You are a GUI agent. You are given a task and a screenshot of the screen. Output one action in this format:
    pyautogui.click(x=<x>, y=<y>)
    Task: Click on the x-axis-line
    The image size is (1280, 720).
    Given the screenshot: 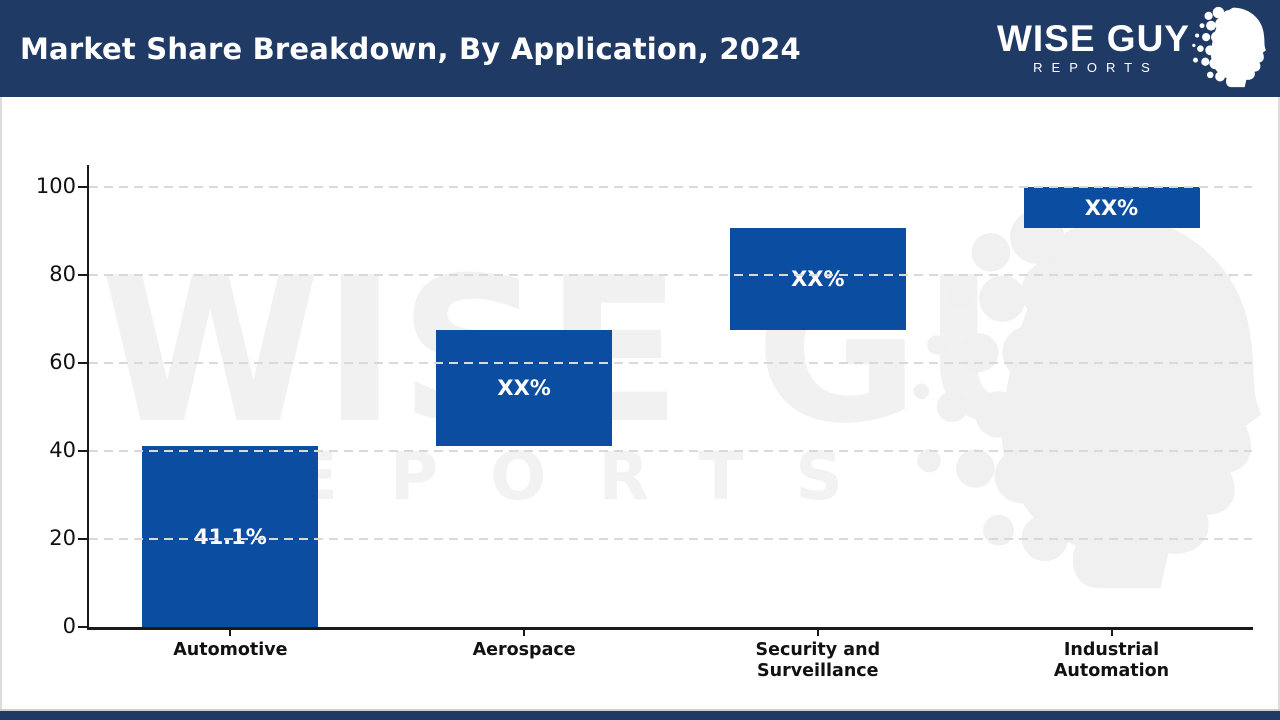 What is the action you would take?
    pyautogui.click(x=670, y=628)
    